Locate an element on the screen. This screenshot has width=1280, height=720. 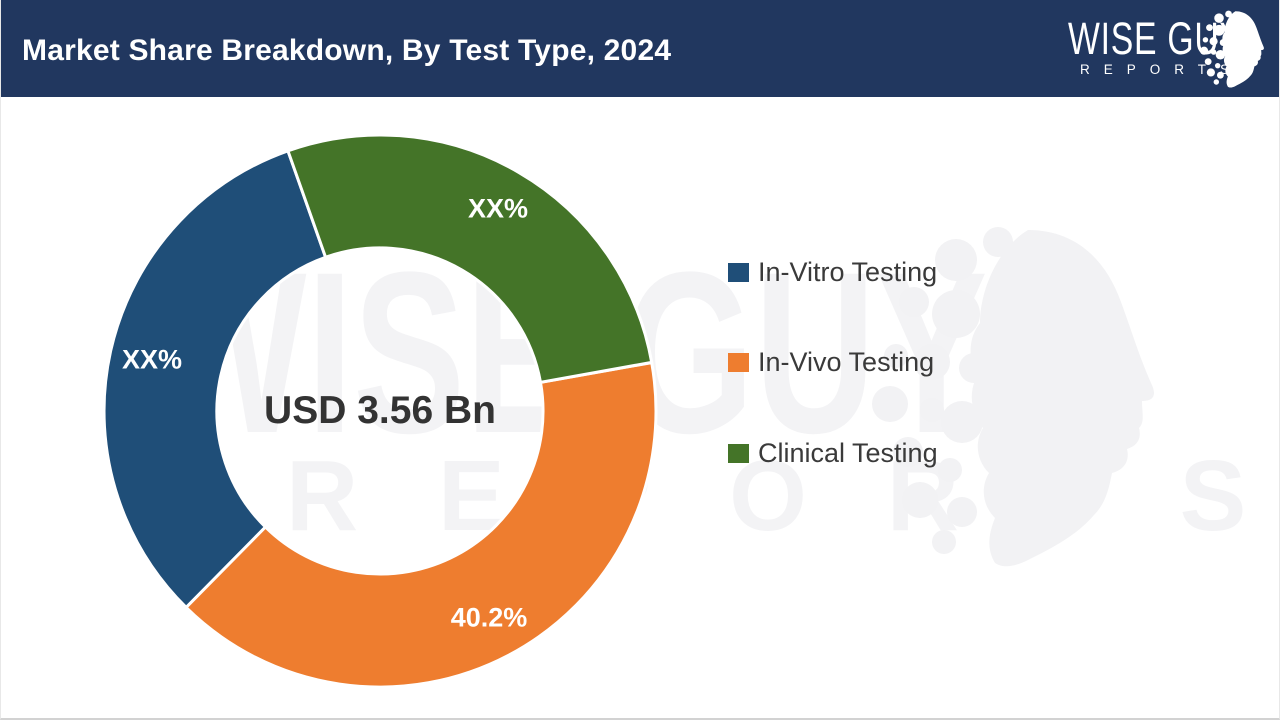
chart-center-value: USD 3.56 Bn is located at coordinates (380, 410).